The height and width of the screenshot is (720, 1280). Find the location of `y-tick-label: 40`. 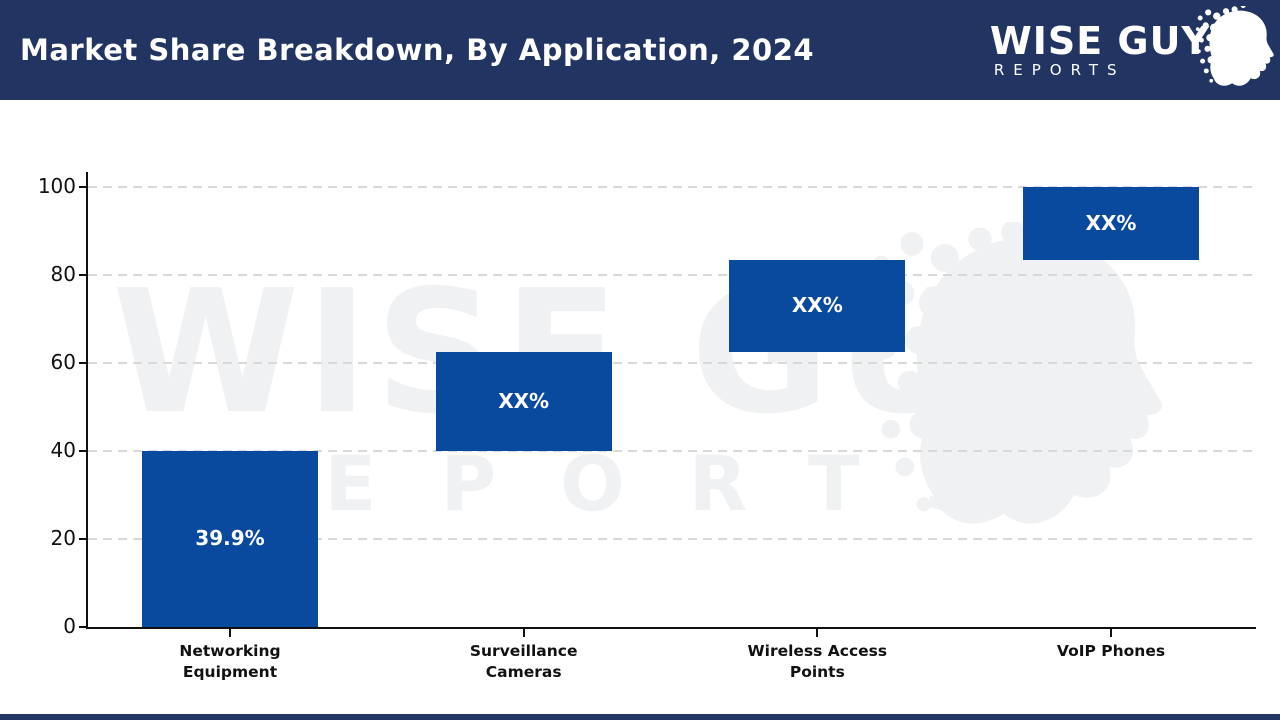

y-tick-label: 40 is located at coordinates (63, 450).